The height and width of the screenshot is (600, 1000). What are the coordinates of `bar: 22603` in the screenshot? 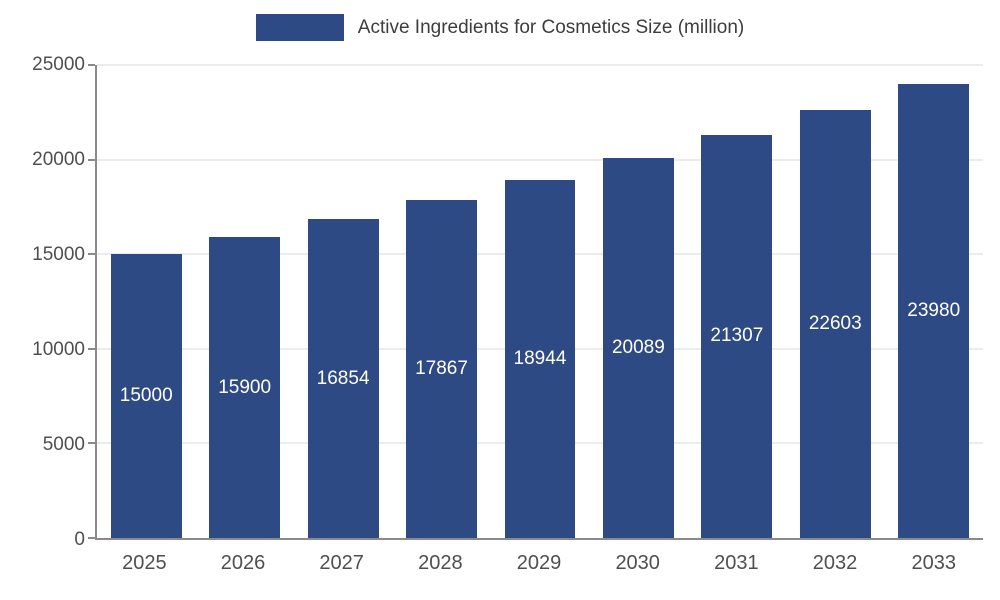 It's located at (835, 324).